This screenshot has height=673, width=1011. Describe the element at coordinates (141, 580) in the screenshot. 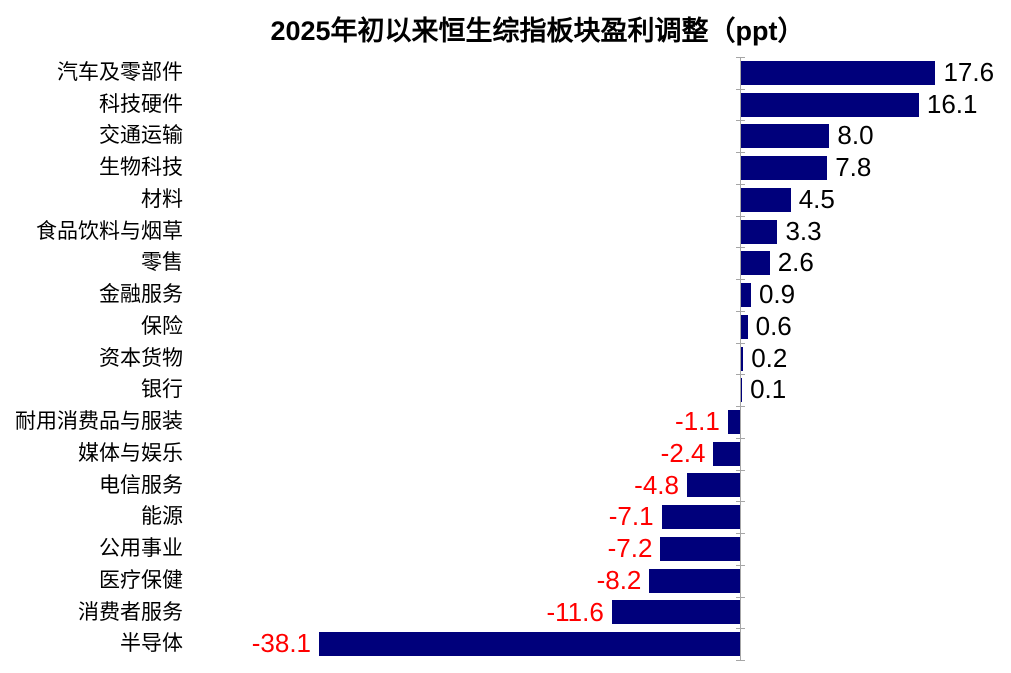

I see `category-label: 医疗保健` at that location.